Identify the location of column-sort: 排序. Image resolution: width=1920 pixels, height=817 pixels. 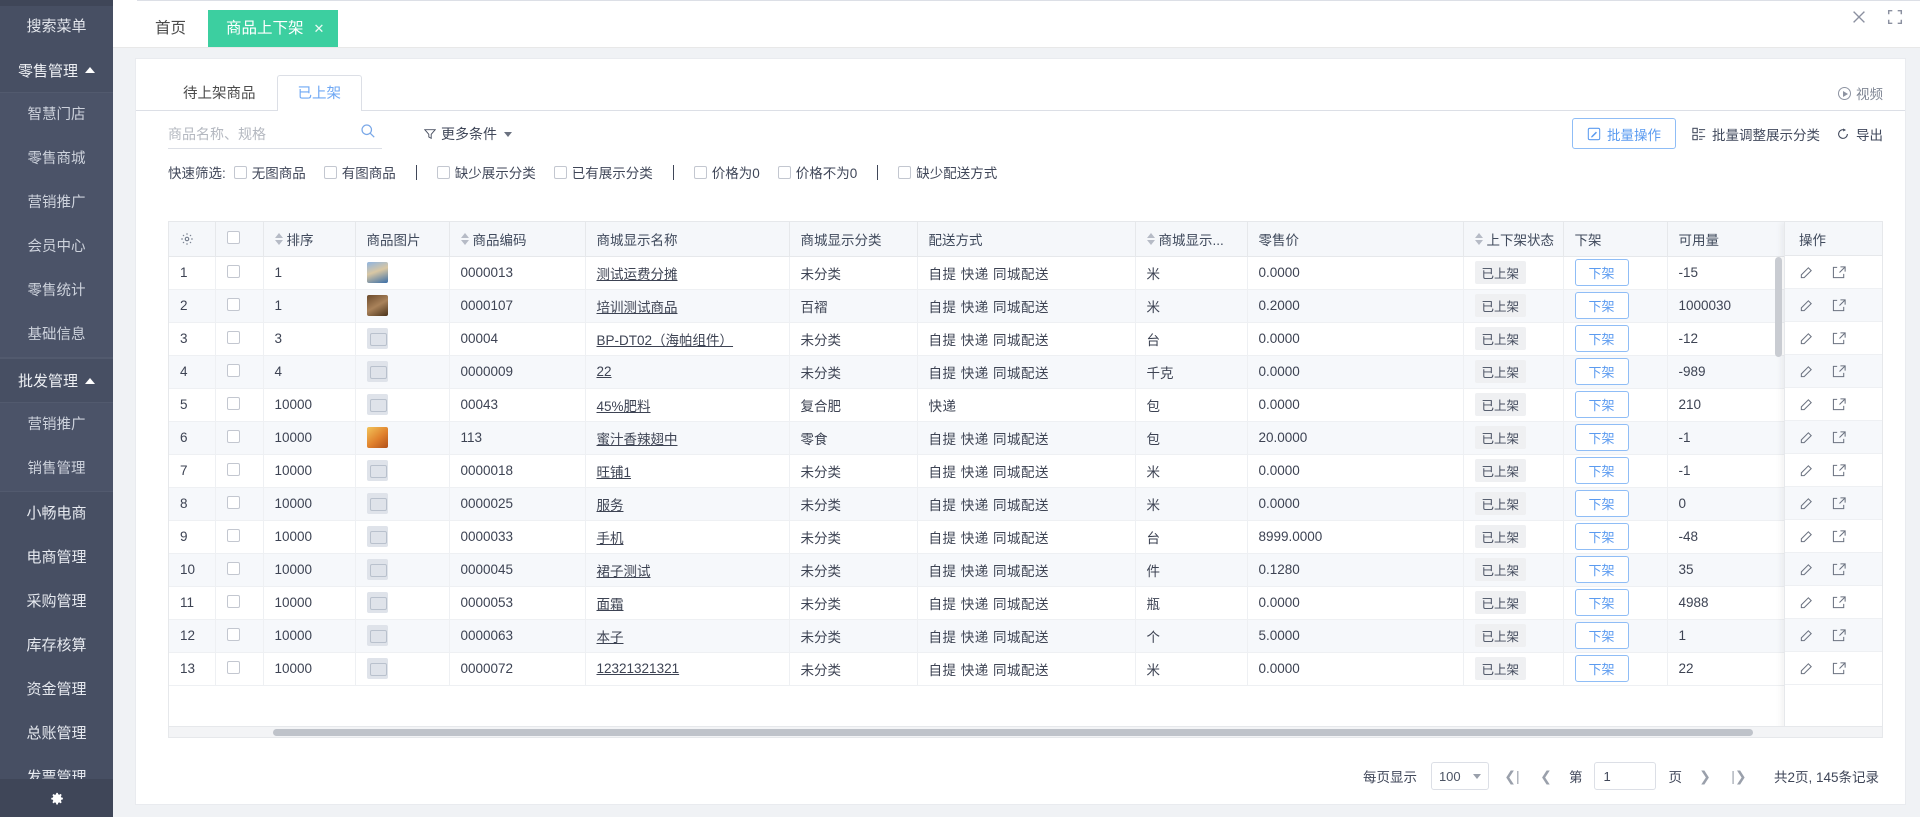
(309, 239).